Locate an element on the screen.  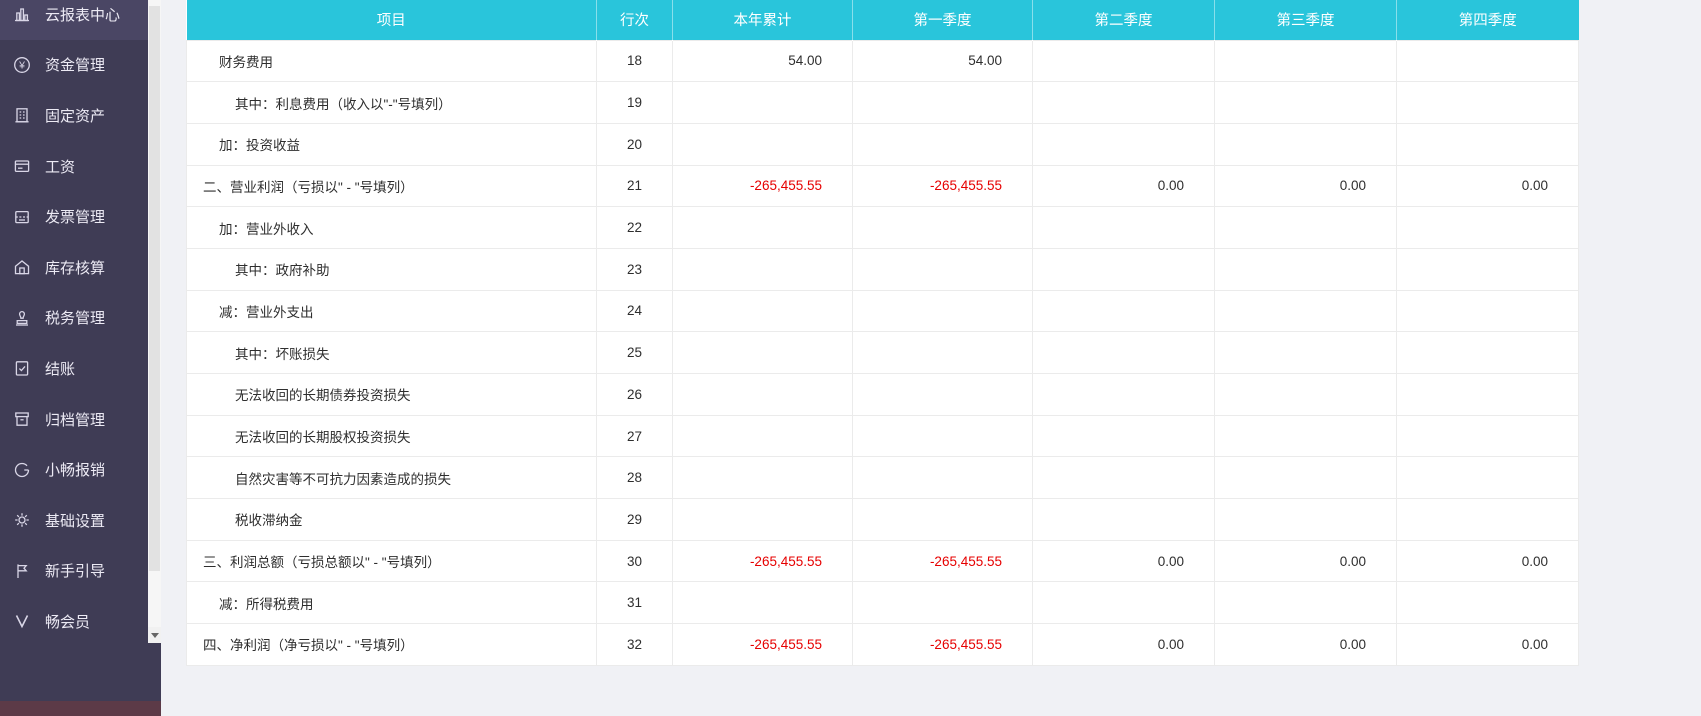
archive-box-icon is located at coordinates (22, 419).